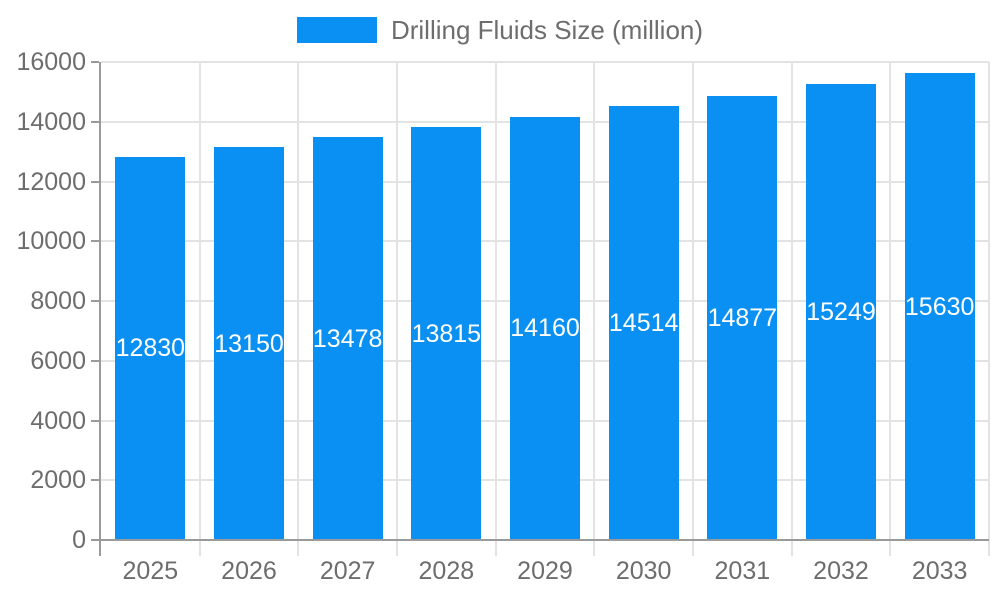 This screenshot has height=600, width=1000. Describe the element at coordinates (58, 360) in the screenshot. I see `y-tick-label: 6000` at that location.